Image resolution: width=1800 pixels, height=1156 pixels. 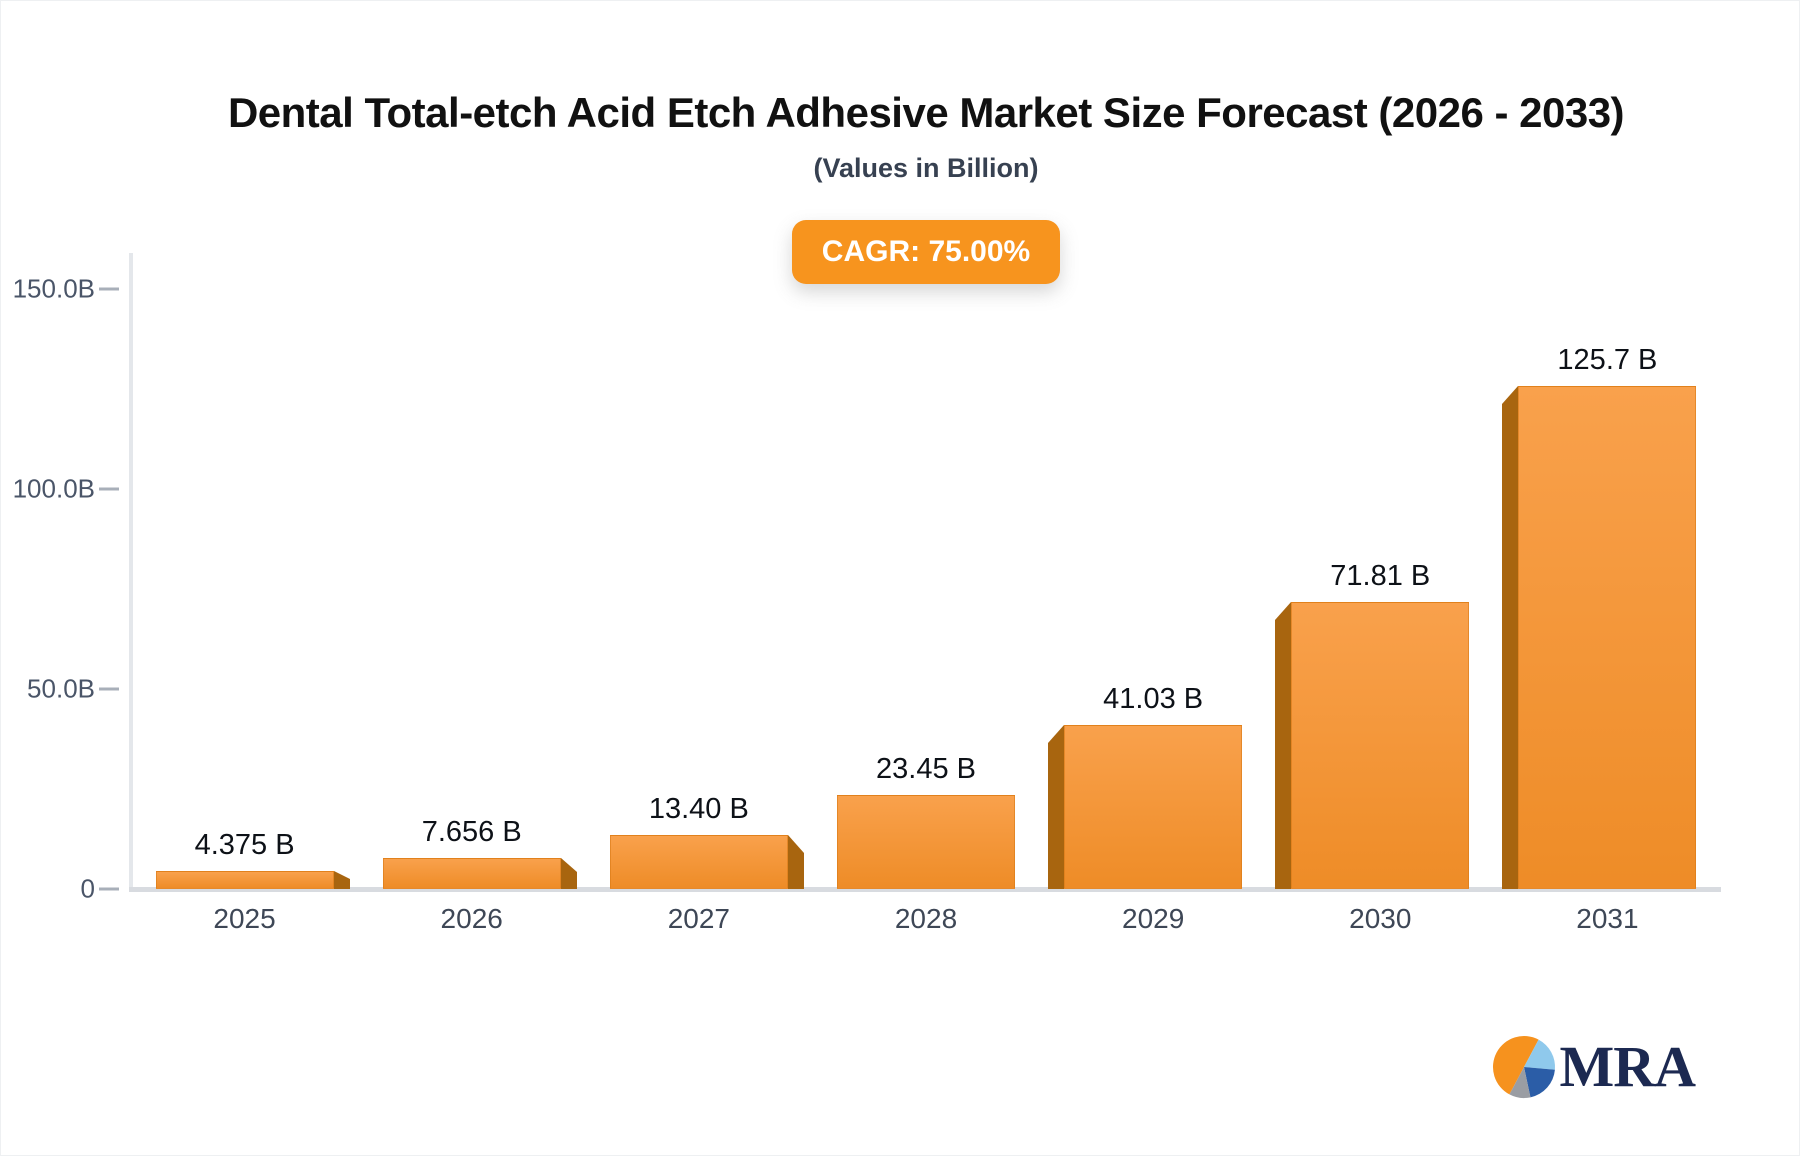 I want to click on x-category-label-2028: 2028, so click(x=926, y=918).